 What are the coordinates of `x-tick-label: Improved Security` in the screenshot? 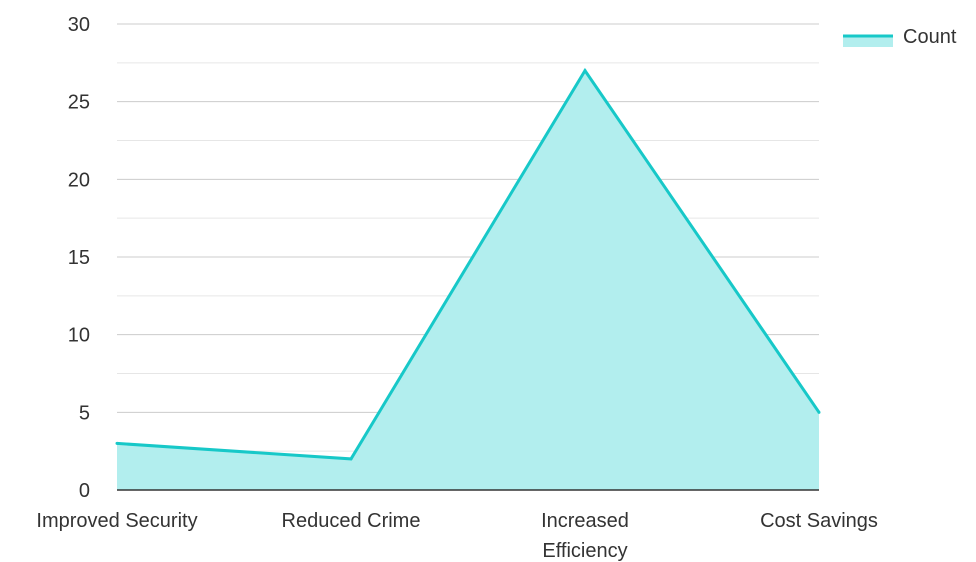 It's located at (116, 521).